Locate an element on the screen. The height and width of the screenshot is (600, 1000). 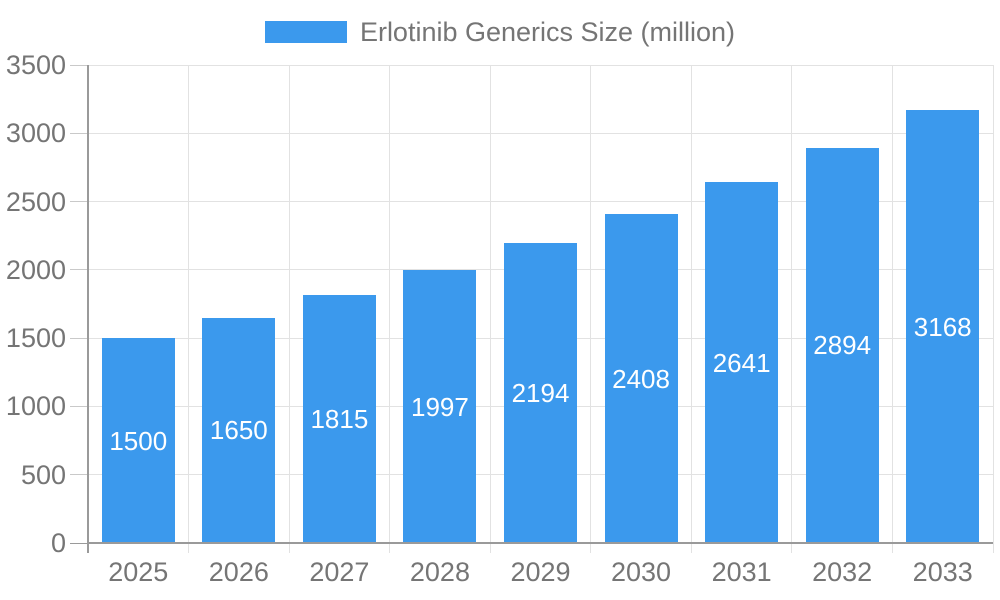
y-axis-tick-label: 1500 is located at coordinates (35, 338).